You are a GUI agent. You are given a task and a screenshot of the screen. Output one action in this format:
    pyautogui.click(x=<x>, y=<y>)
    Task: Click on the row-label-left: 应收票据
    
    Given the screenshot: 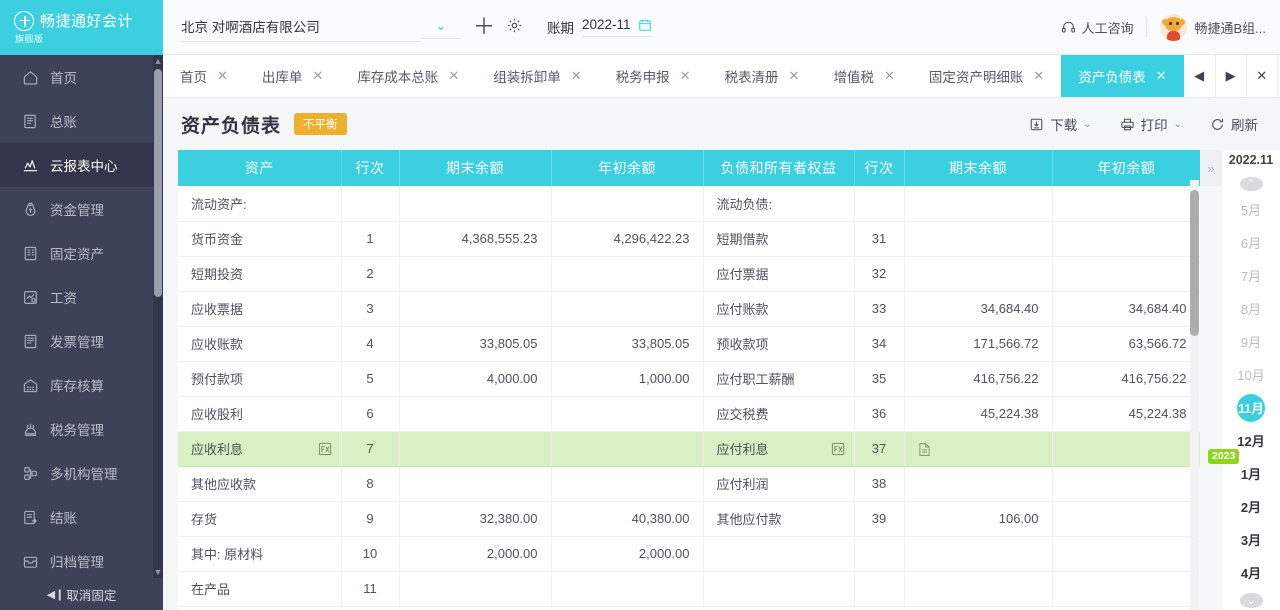 What is the action you would take?
    pyautogui.click(x=260, y=309)
    